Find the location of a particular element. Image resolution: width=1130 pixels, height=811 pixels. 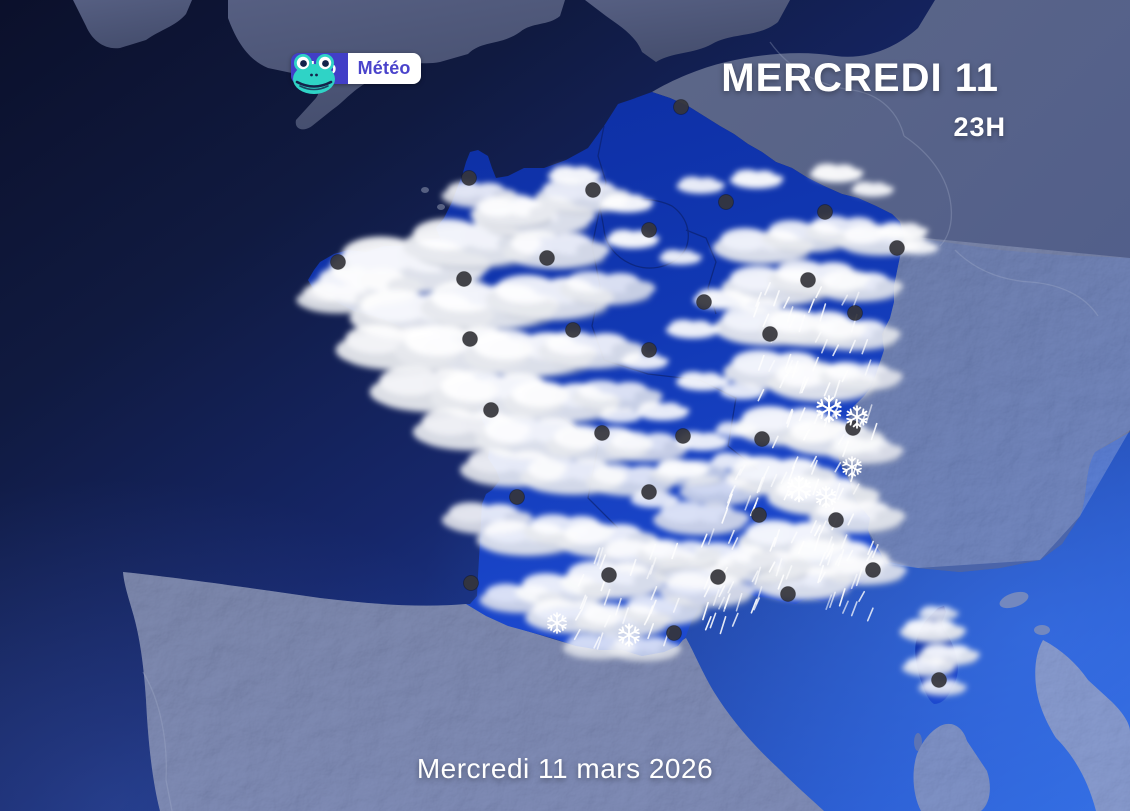

forecast-header: MERCREDI 11 23H is located at coordinates (863, 99).